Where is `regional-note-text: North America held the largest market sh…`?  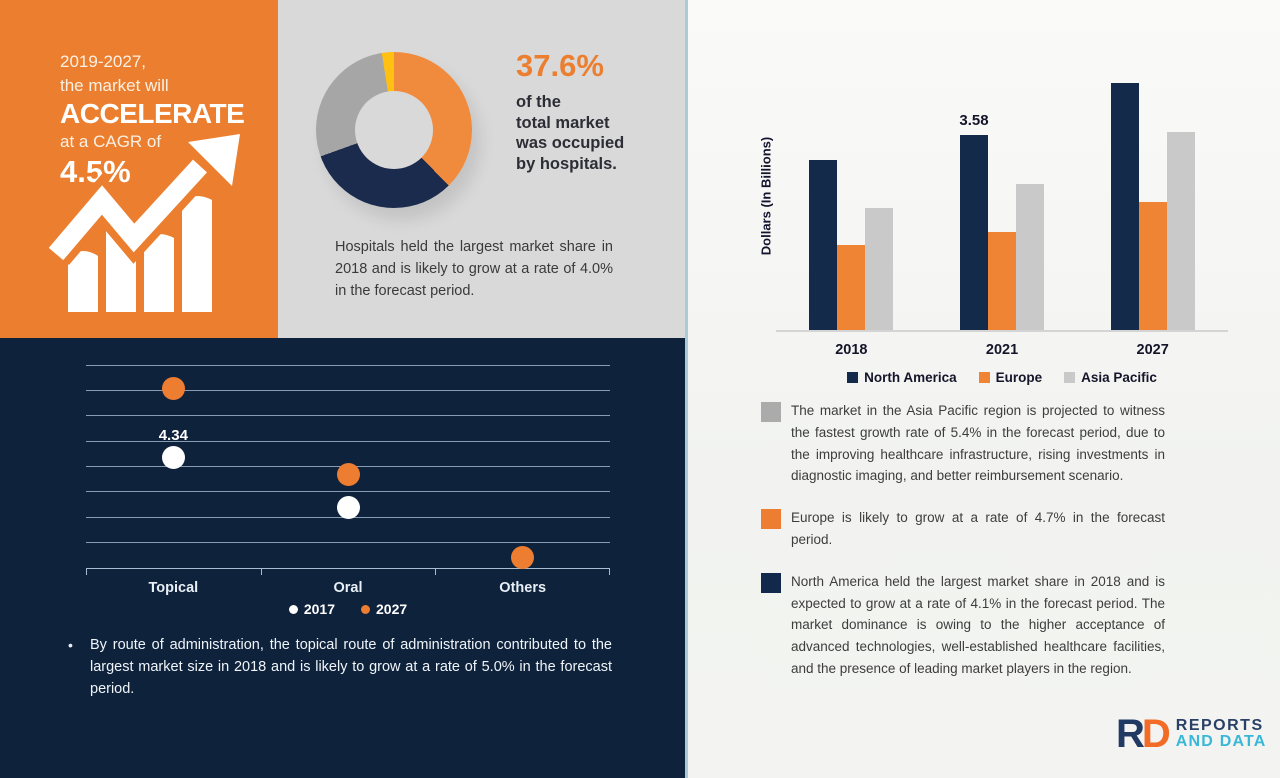
regional-note-text: North America held the largest market sh… is located at coordinates (978, 624).